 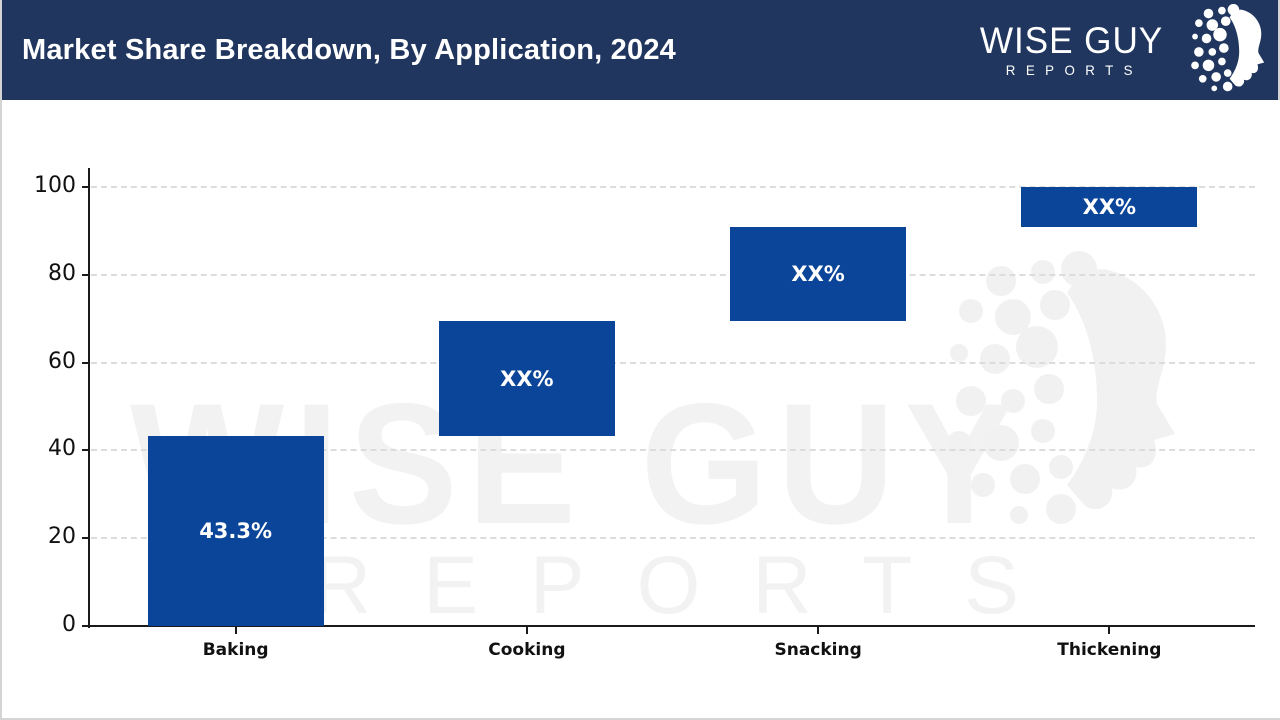 I want to click on y-tick-label-20: 20, so click(x=62, y=537).